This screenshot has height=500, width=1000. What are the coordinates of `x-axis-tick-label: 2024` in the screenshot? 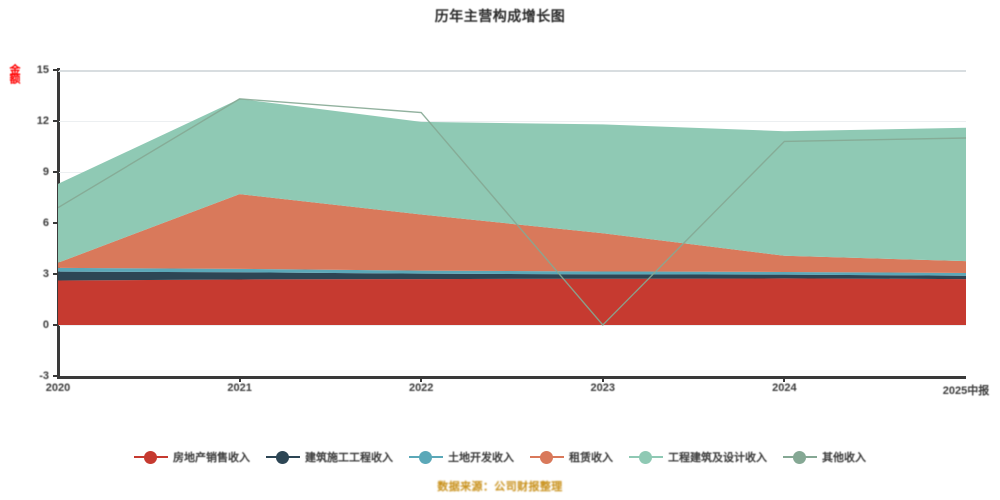 It's located at (784, 388).